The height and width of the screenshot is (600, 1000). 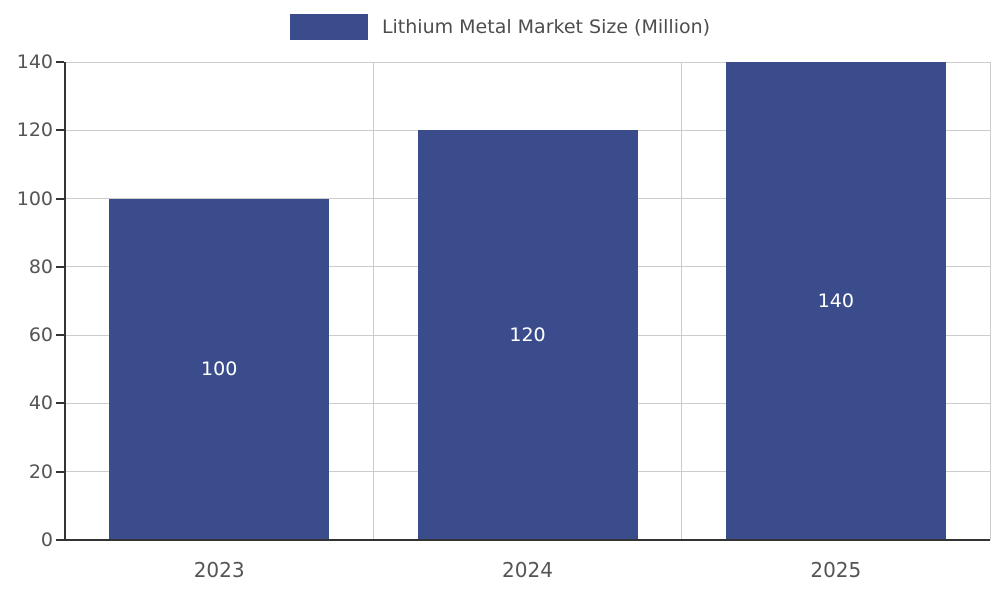 I want to click on y-tick-label-0: 0, so click(x=46, y=540).